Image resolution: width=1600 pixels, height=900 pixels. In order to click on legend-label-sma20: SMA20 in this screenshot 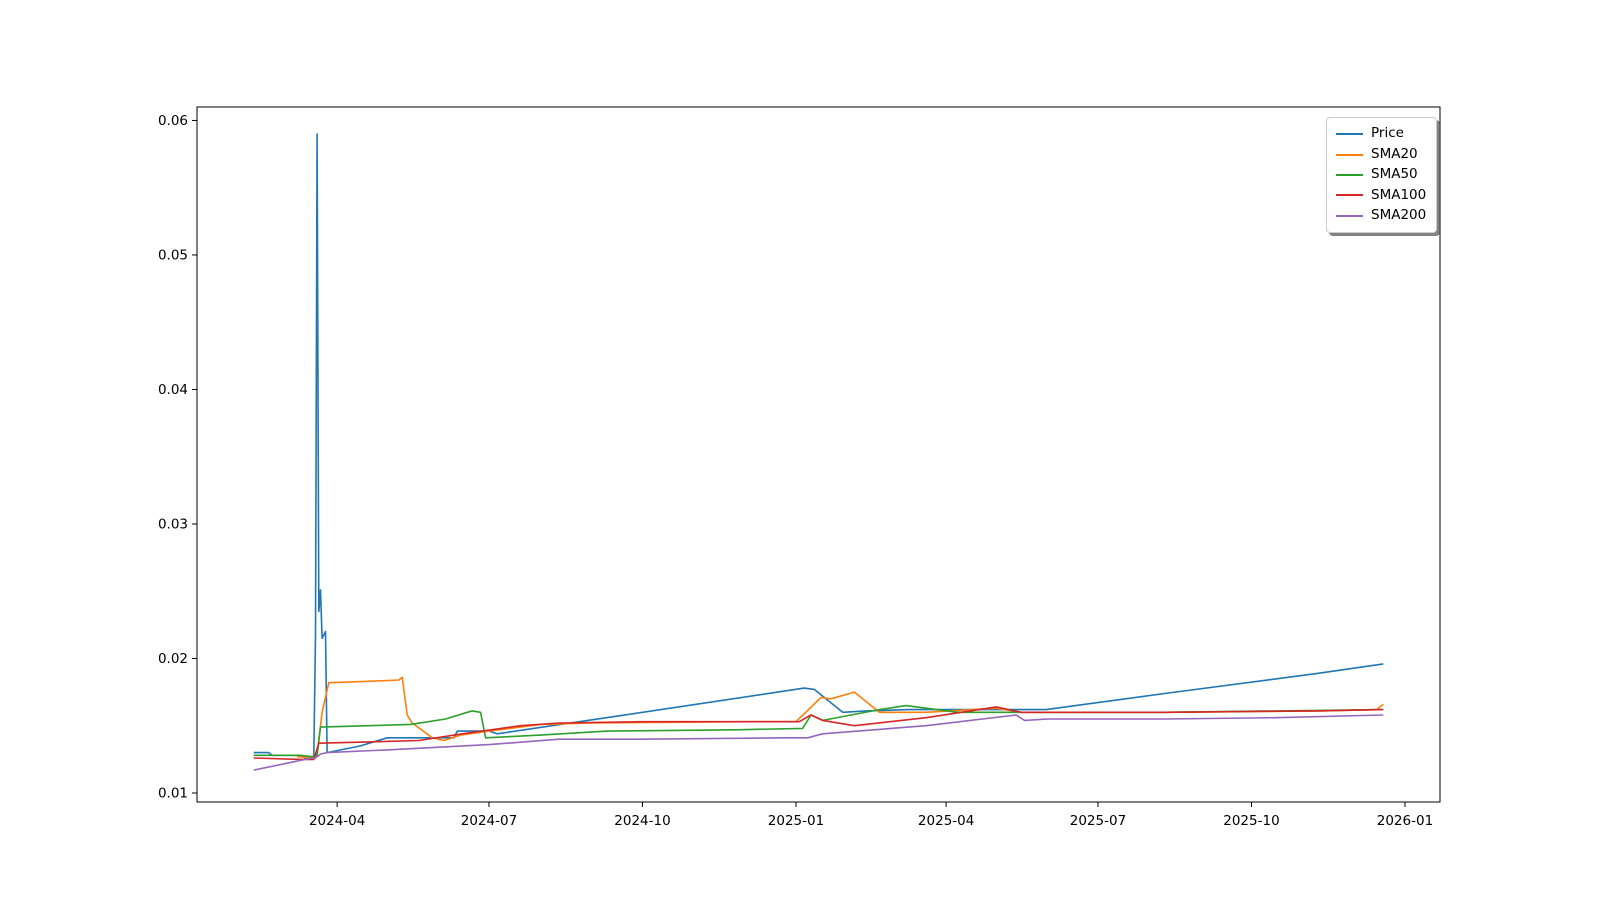, I will do `click(1394, 153)`.